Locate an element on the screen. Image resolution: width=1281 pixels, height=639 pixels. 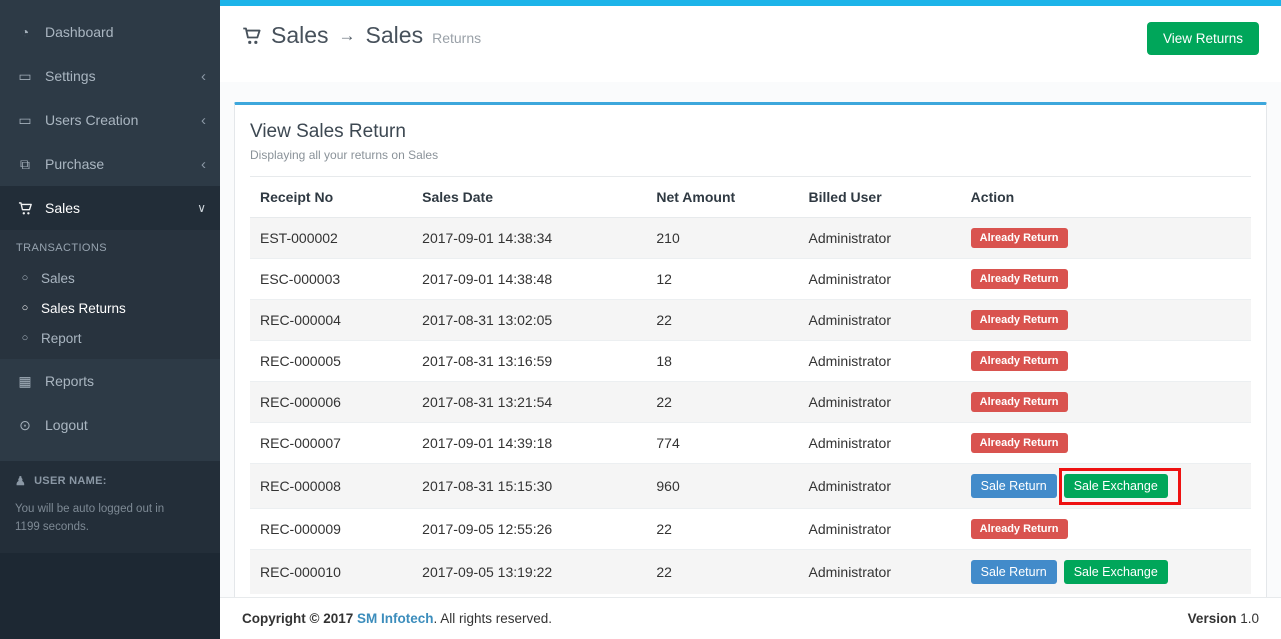
user-icon: ♟ is located at coordinates (21, 481).